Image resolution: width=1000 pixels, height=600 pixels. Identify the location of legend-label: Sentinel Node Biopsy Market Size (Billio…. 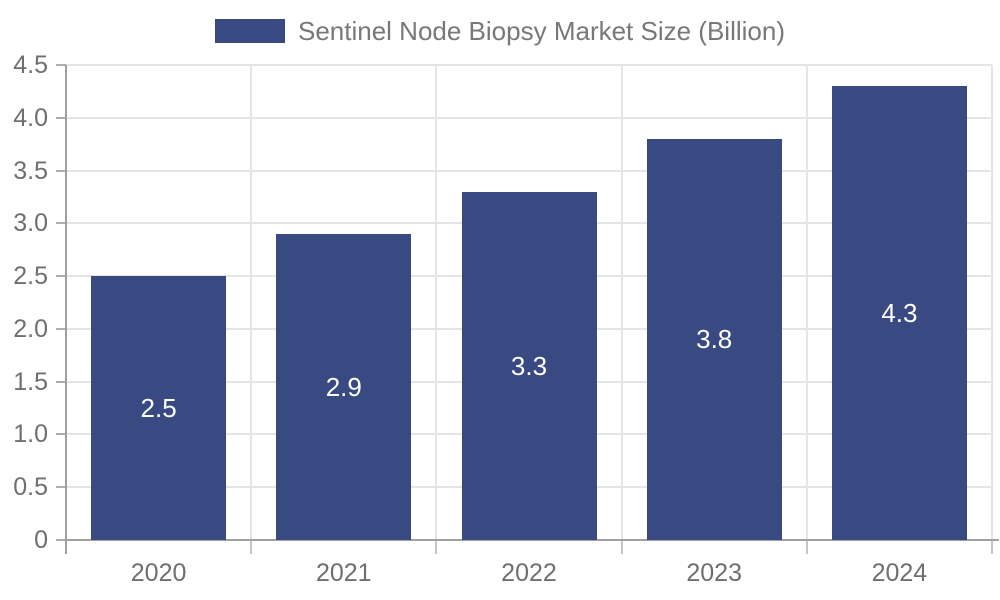
(541, 31).